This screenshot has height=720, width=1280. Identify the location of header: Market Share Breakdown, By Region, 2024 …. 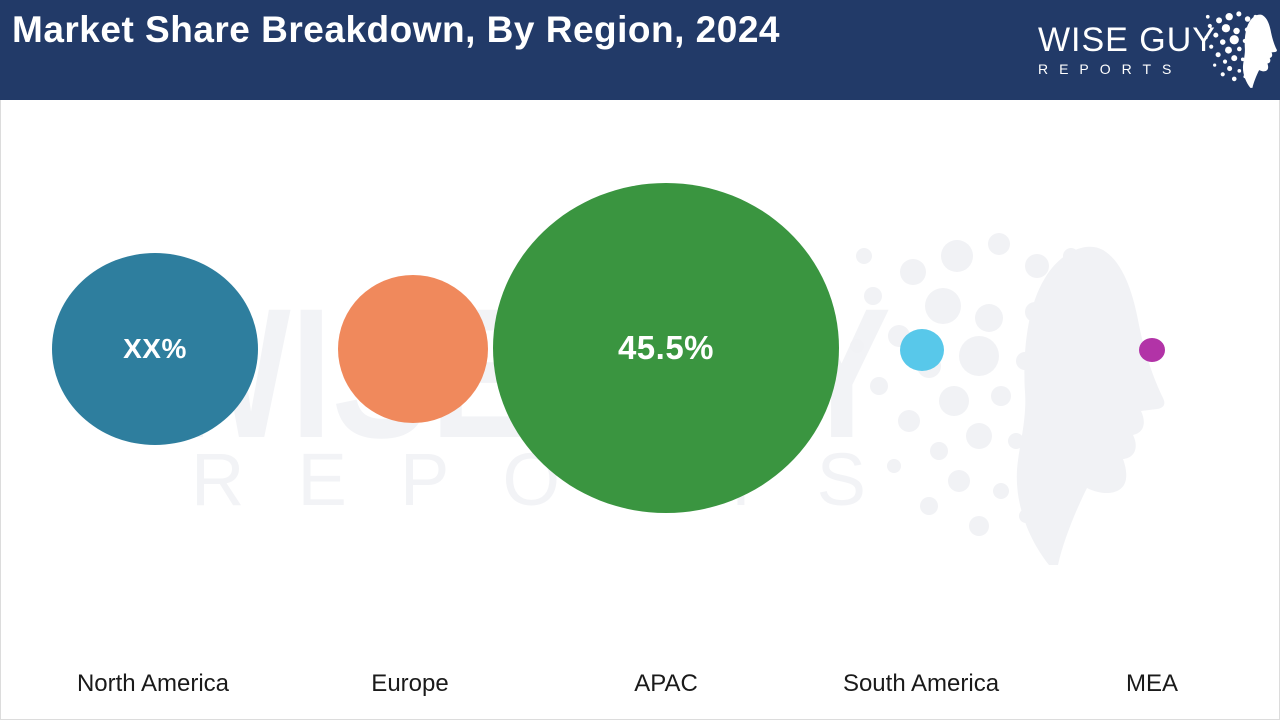
(640, 50).